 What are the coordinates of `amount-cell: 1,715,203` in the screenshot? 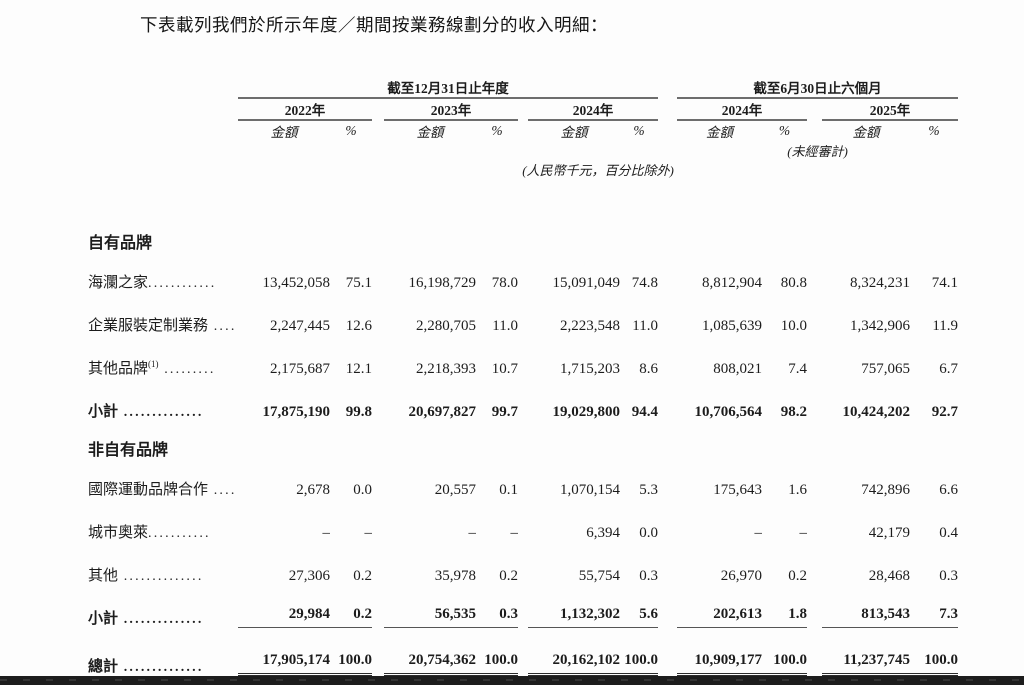 It's located at (590, 369).